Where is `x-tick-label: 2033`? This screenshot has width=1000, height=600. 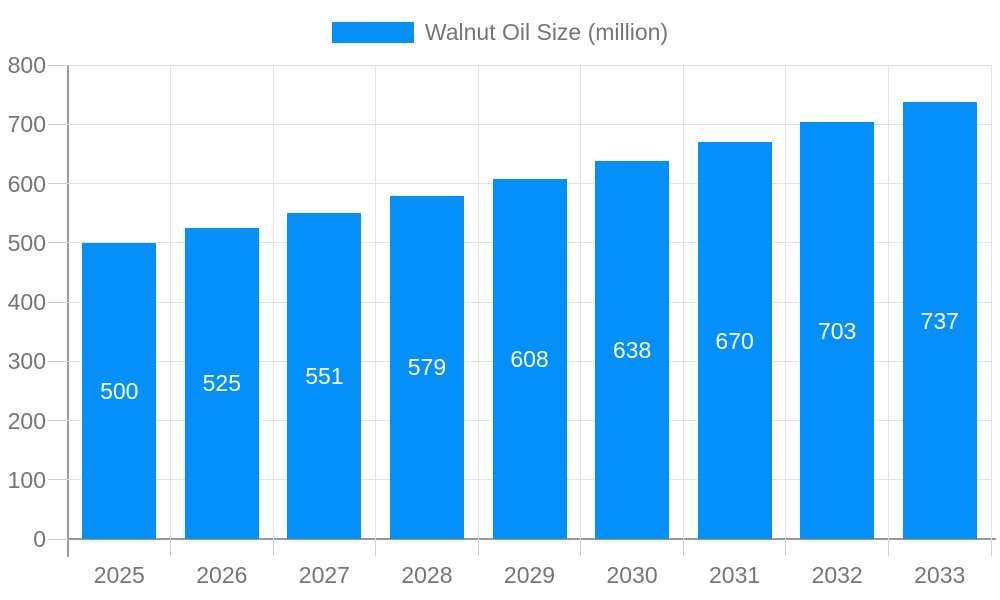
x-tick-label: 2033 is located at coordinates (940, 575).